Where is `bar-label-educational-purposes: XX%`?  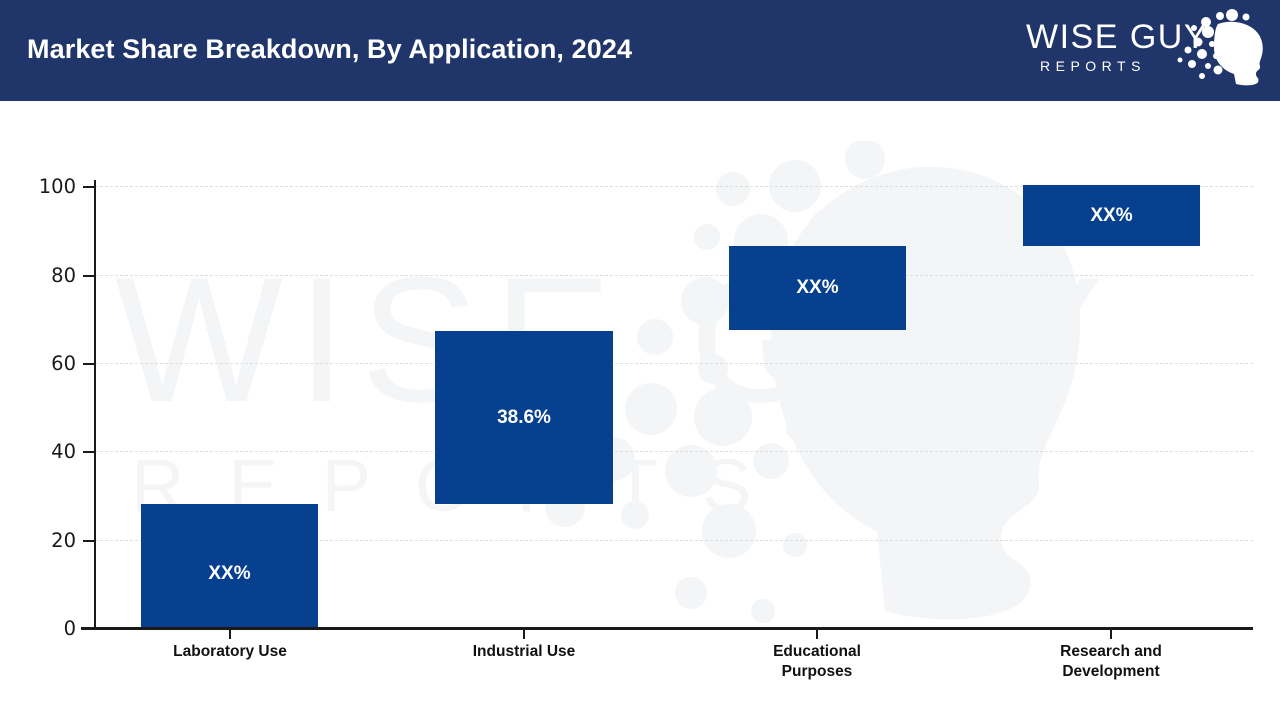 bar-label-educational-purposes: XX% is located at coordinates (817, 287).